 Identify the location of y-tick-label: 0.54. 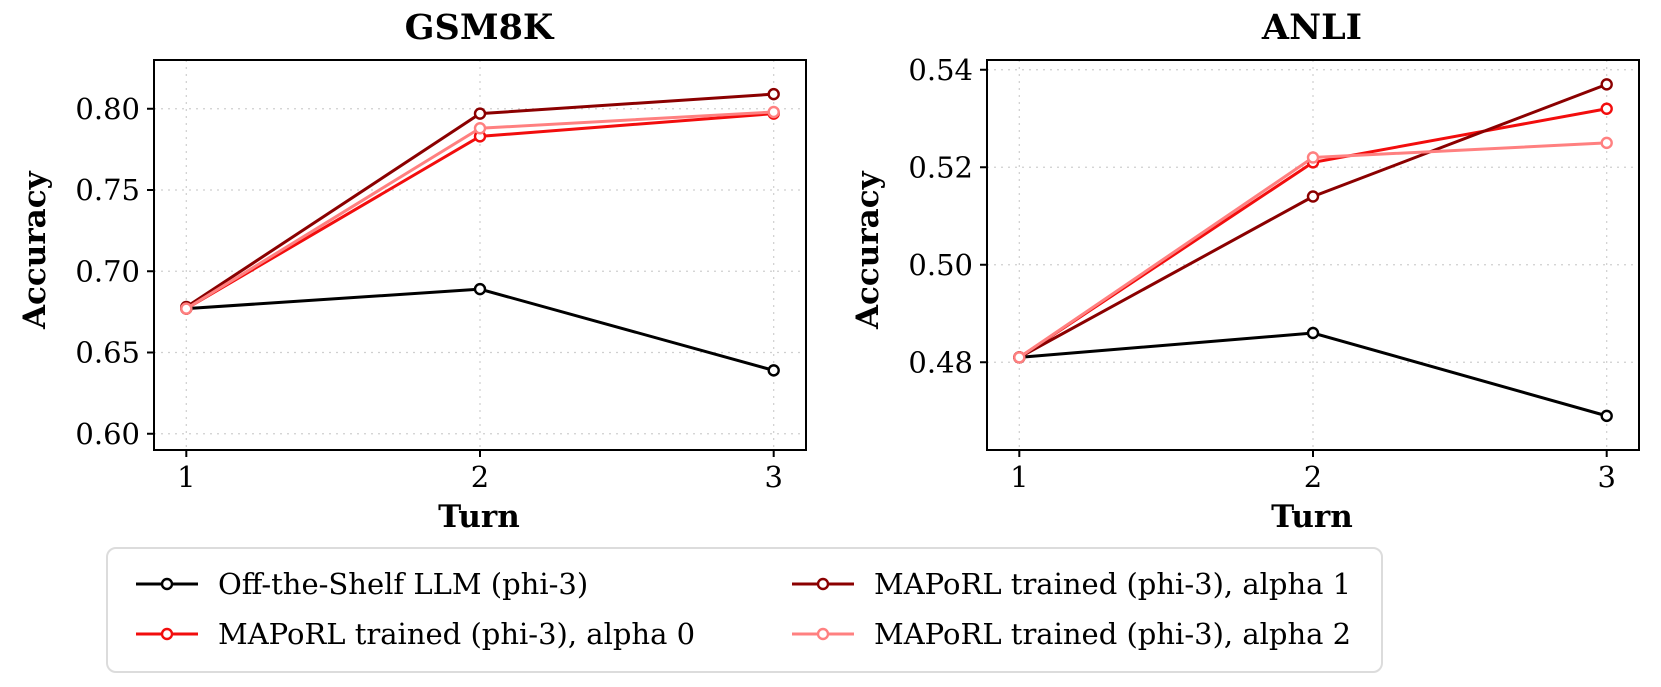
(940, 70).